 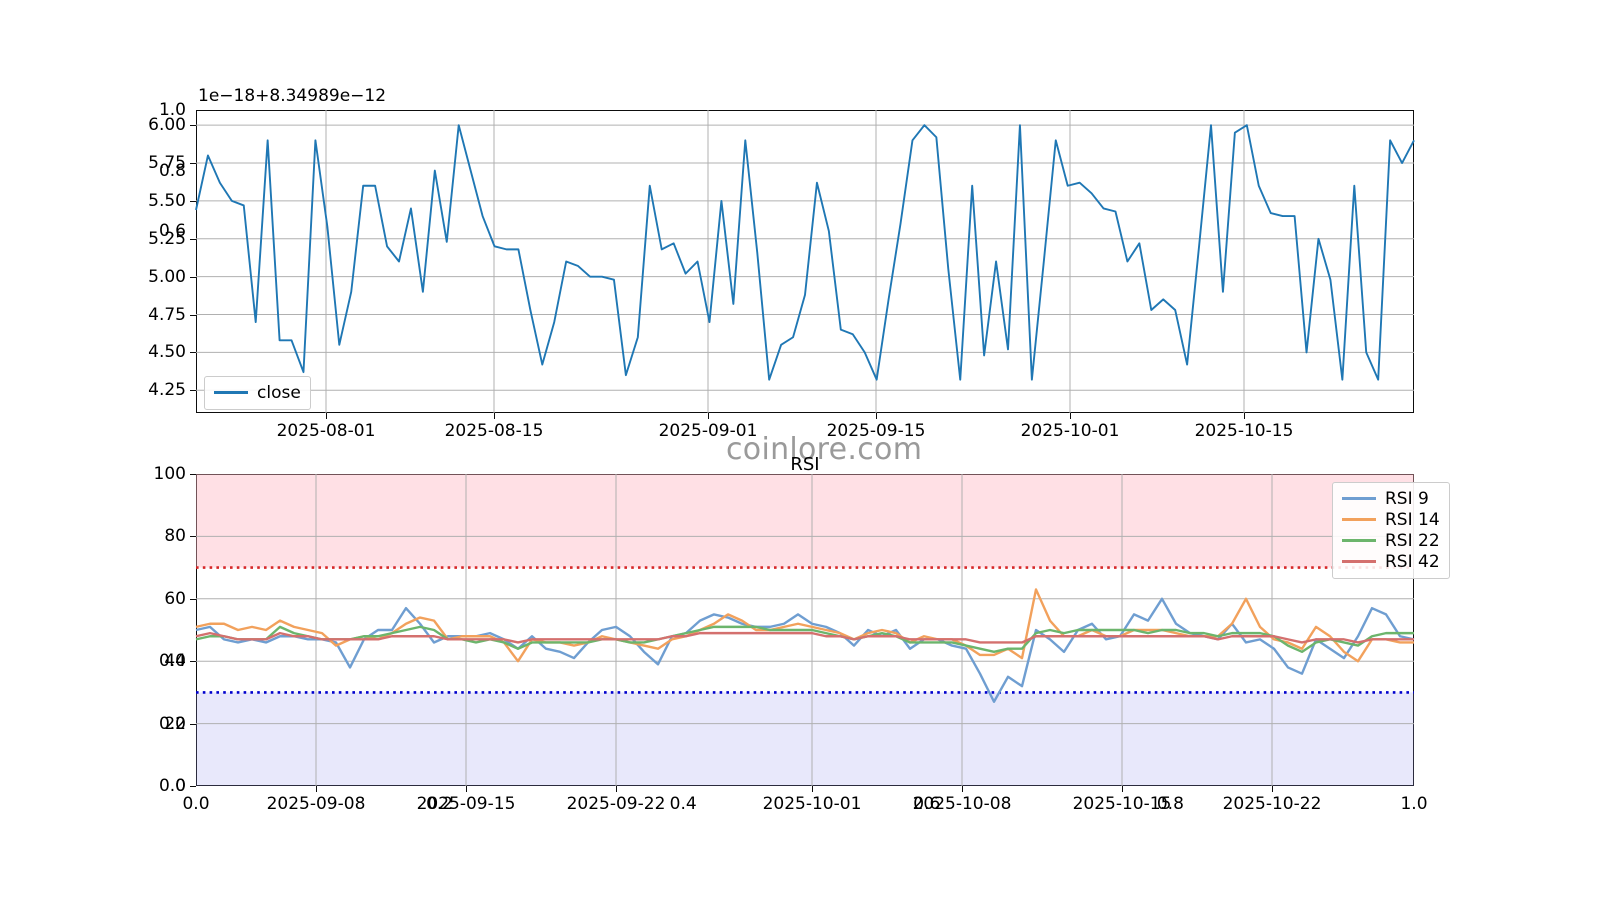 What do you see at coordinates (440, 804) in the screenshot?
I see `rsi-x-tick-label-overlap: 0.2` at bounding box center [440, 804].